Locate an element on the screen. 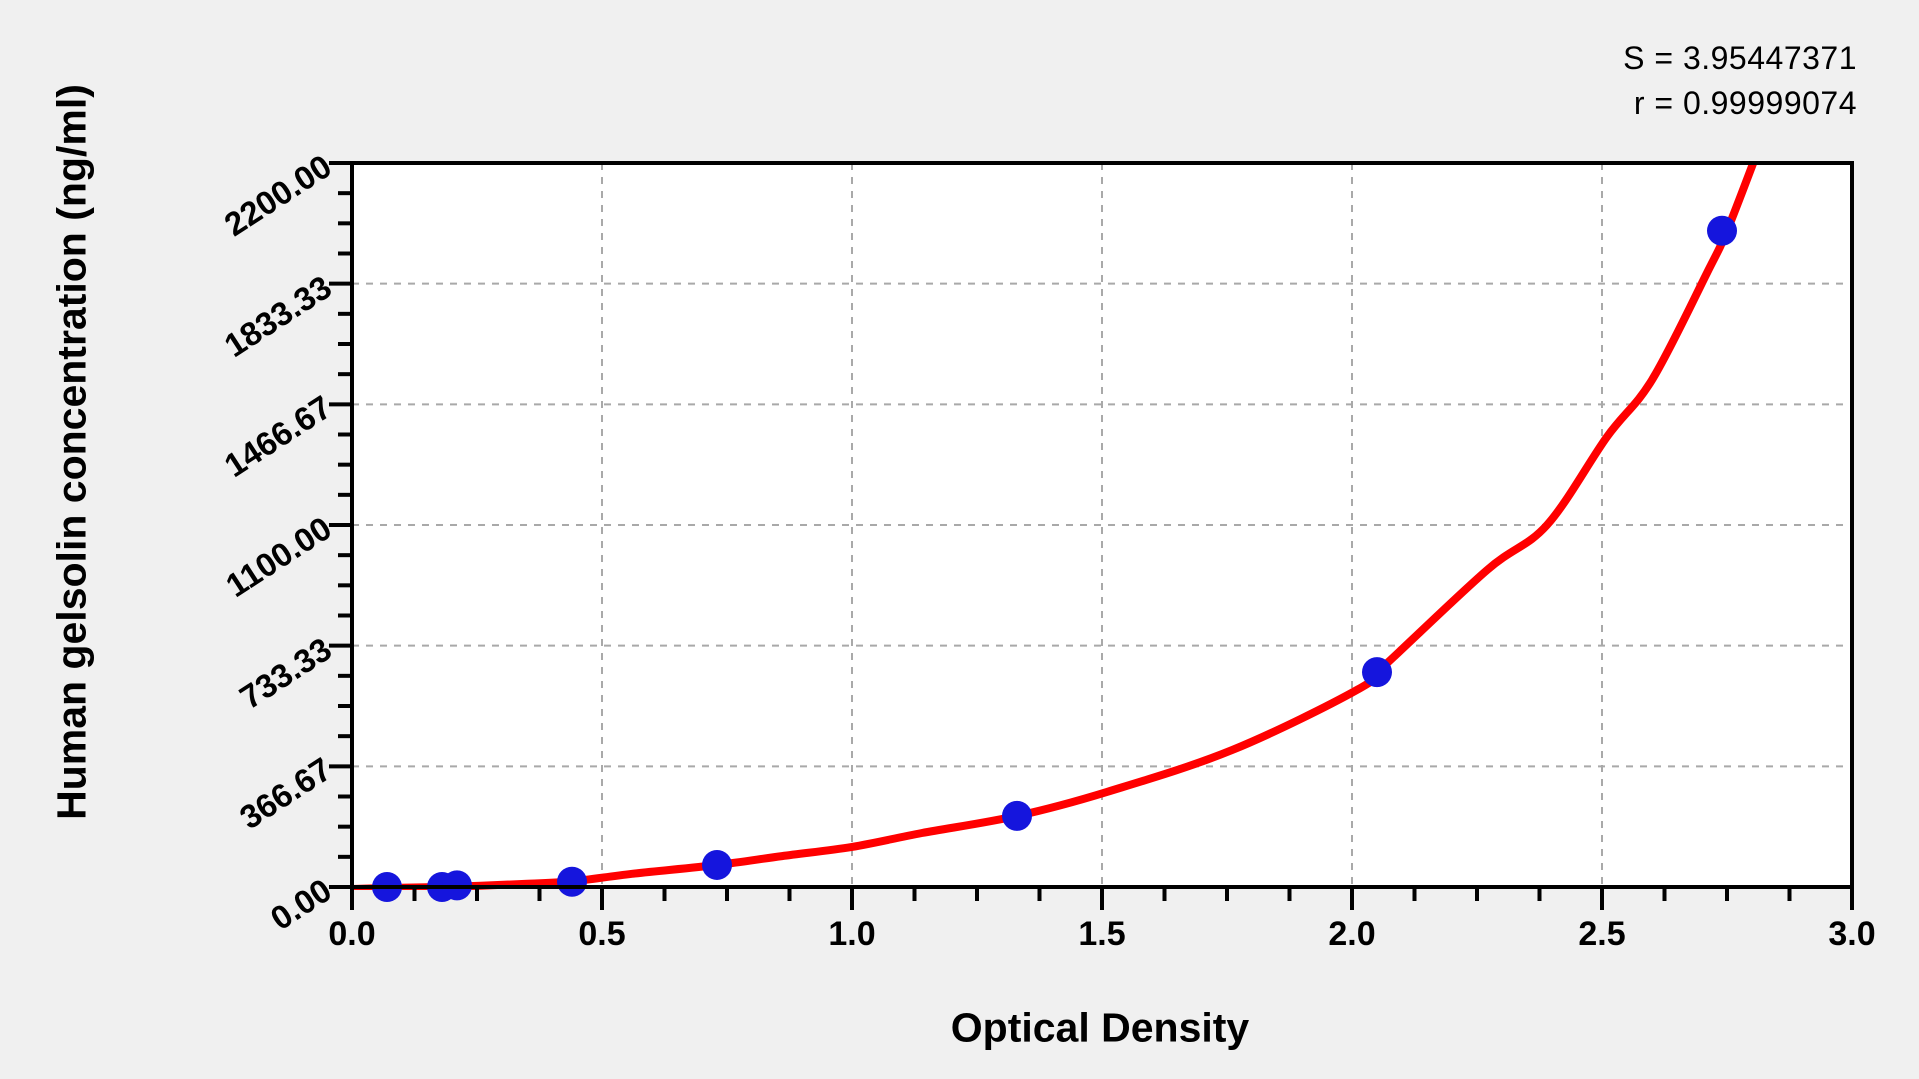 The width and height of the screenshot is (1919, 1079). r-value: r = 0.99999074 is located at coordinates (1745, 103).